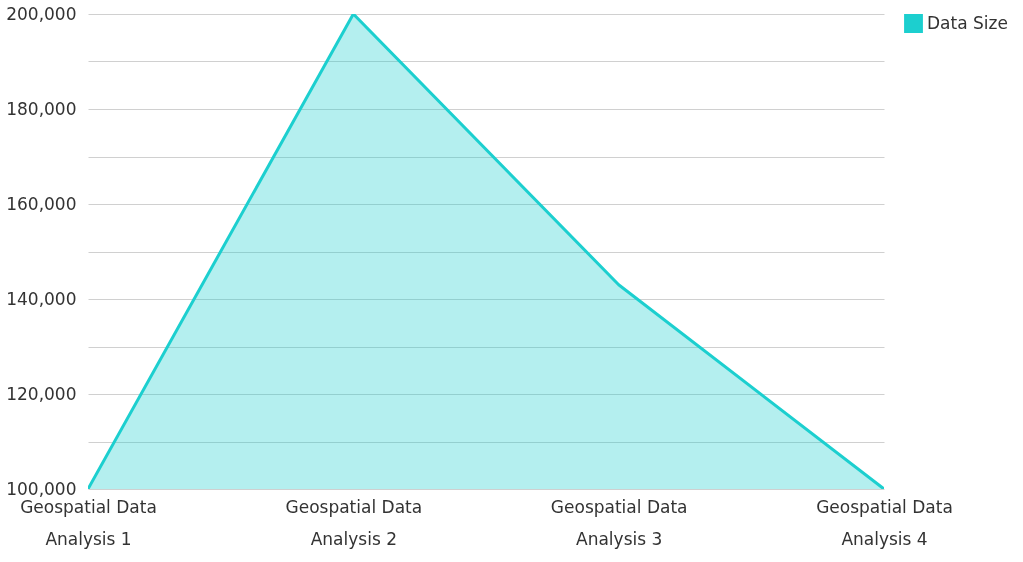  I want to click on y-tick-label: 200,000, so click(41, 13).